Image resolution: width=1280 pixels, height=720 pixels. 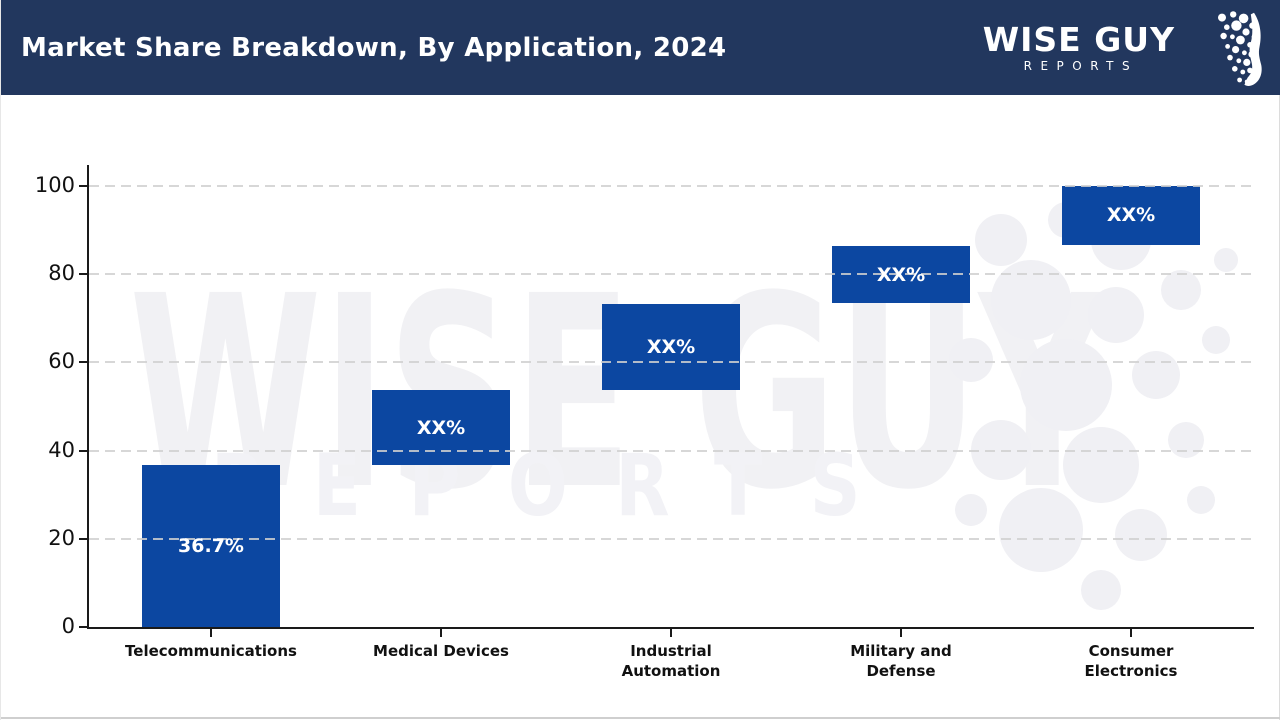 What do you see at coordinates (640, 718) in the screenshot?
I see `bottom-border` at bounding box center [640, 718].